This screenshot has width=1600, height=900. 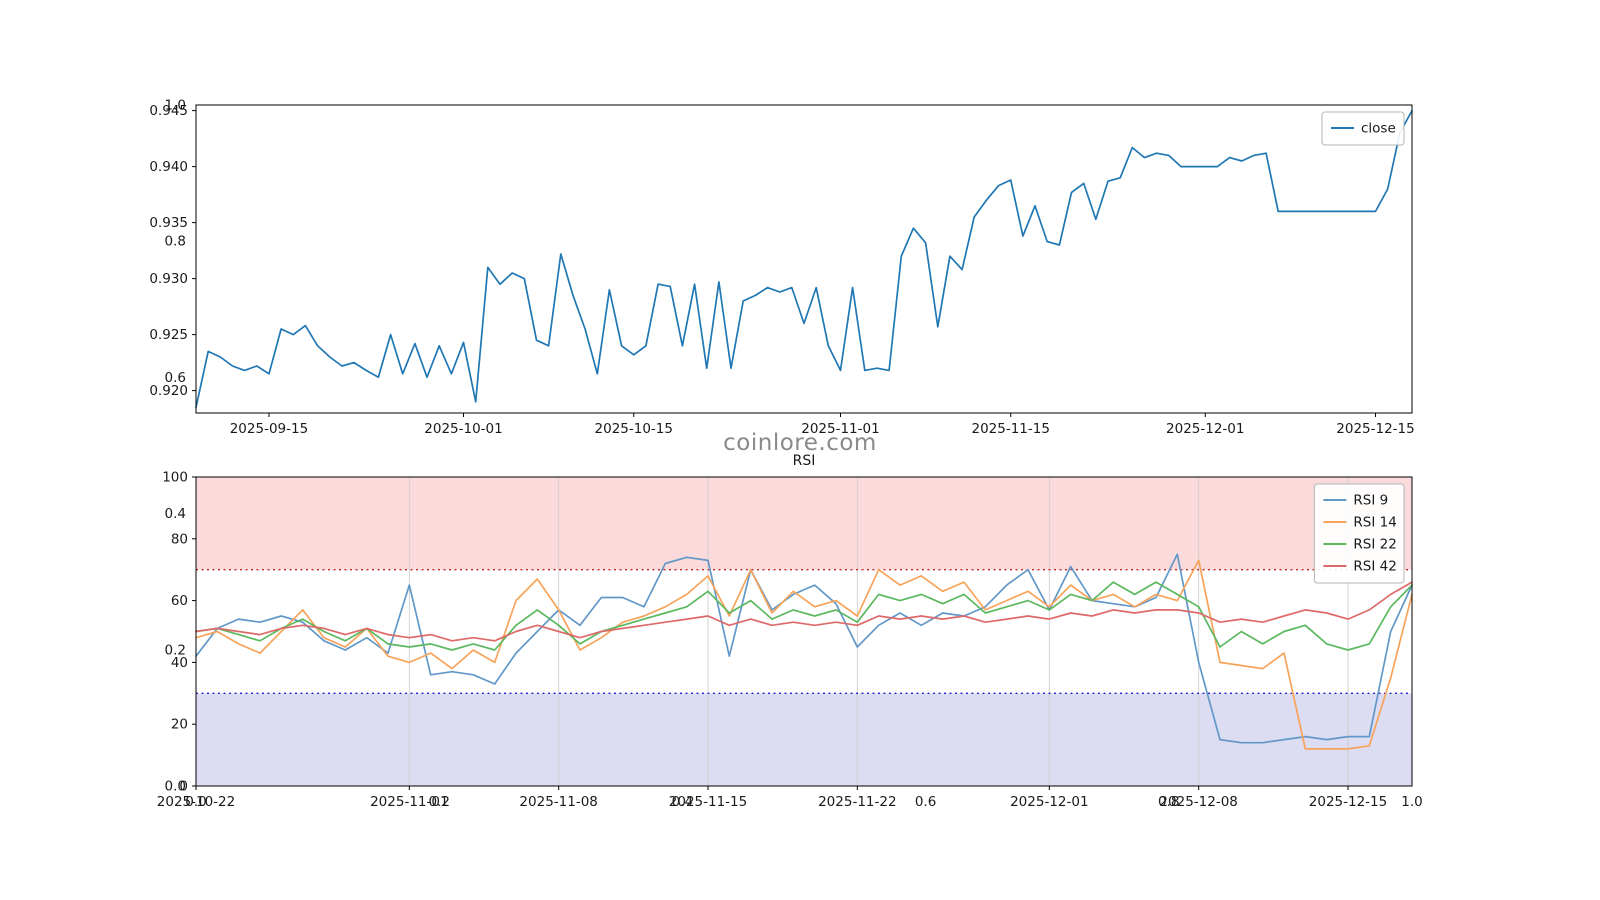 What do you see at coordinates (682, 802) in the screenshot?
I see `stray-bottom-axis-label: 0.4` at bounding box center [682, 802].